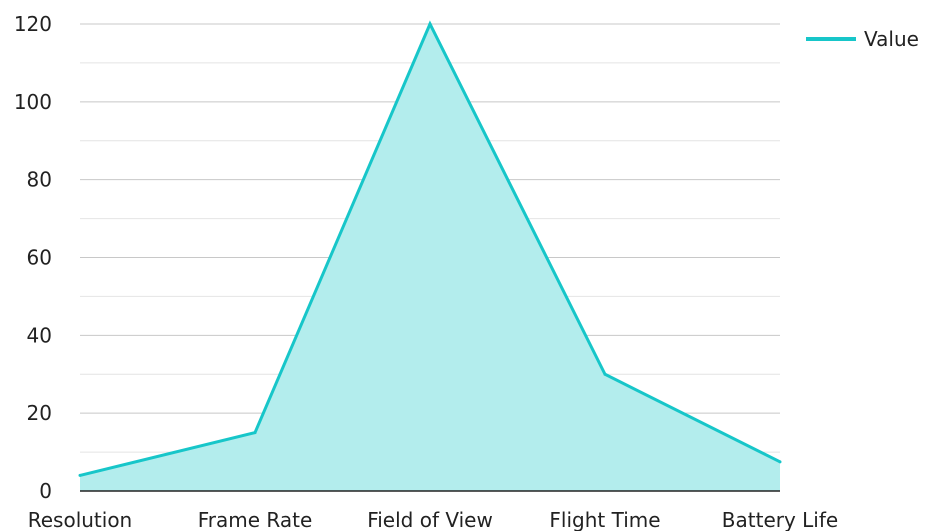 The height and width of the screenshot is (531, 931). Describe the element at coordinates (255, 519) in the screenshot. I see `x-tick-label: Frame Rate` at that location.